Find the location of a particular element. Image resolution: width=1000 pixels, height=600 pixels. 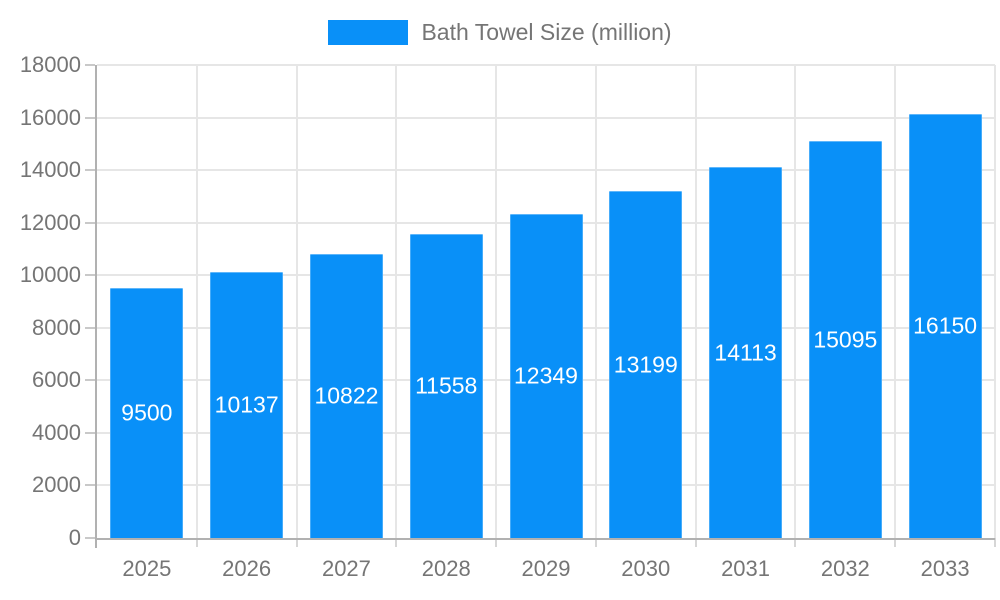

x-axis-category-label: 2030 is located at coordinates (646, 568).